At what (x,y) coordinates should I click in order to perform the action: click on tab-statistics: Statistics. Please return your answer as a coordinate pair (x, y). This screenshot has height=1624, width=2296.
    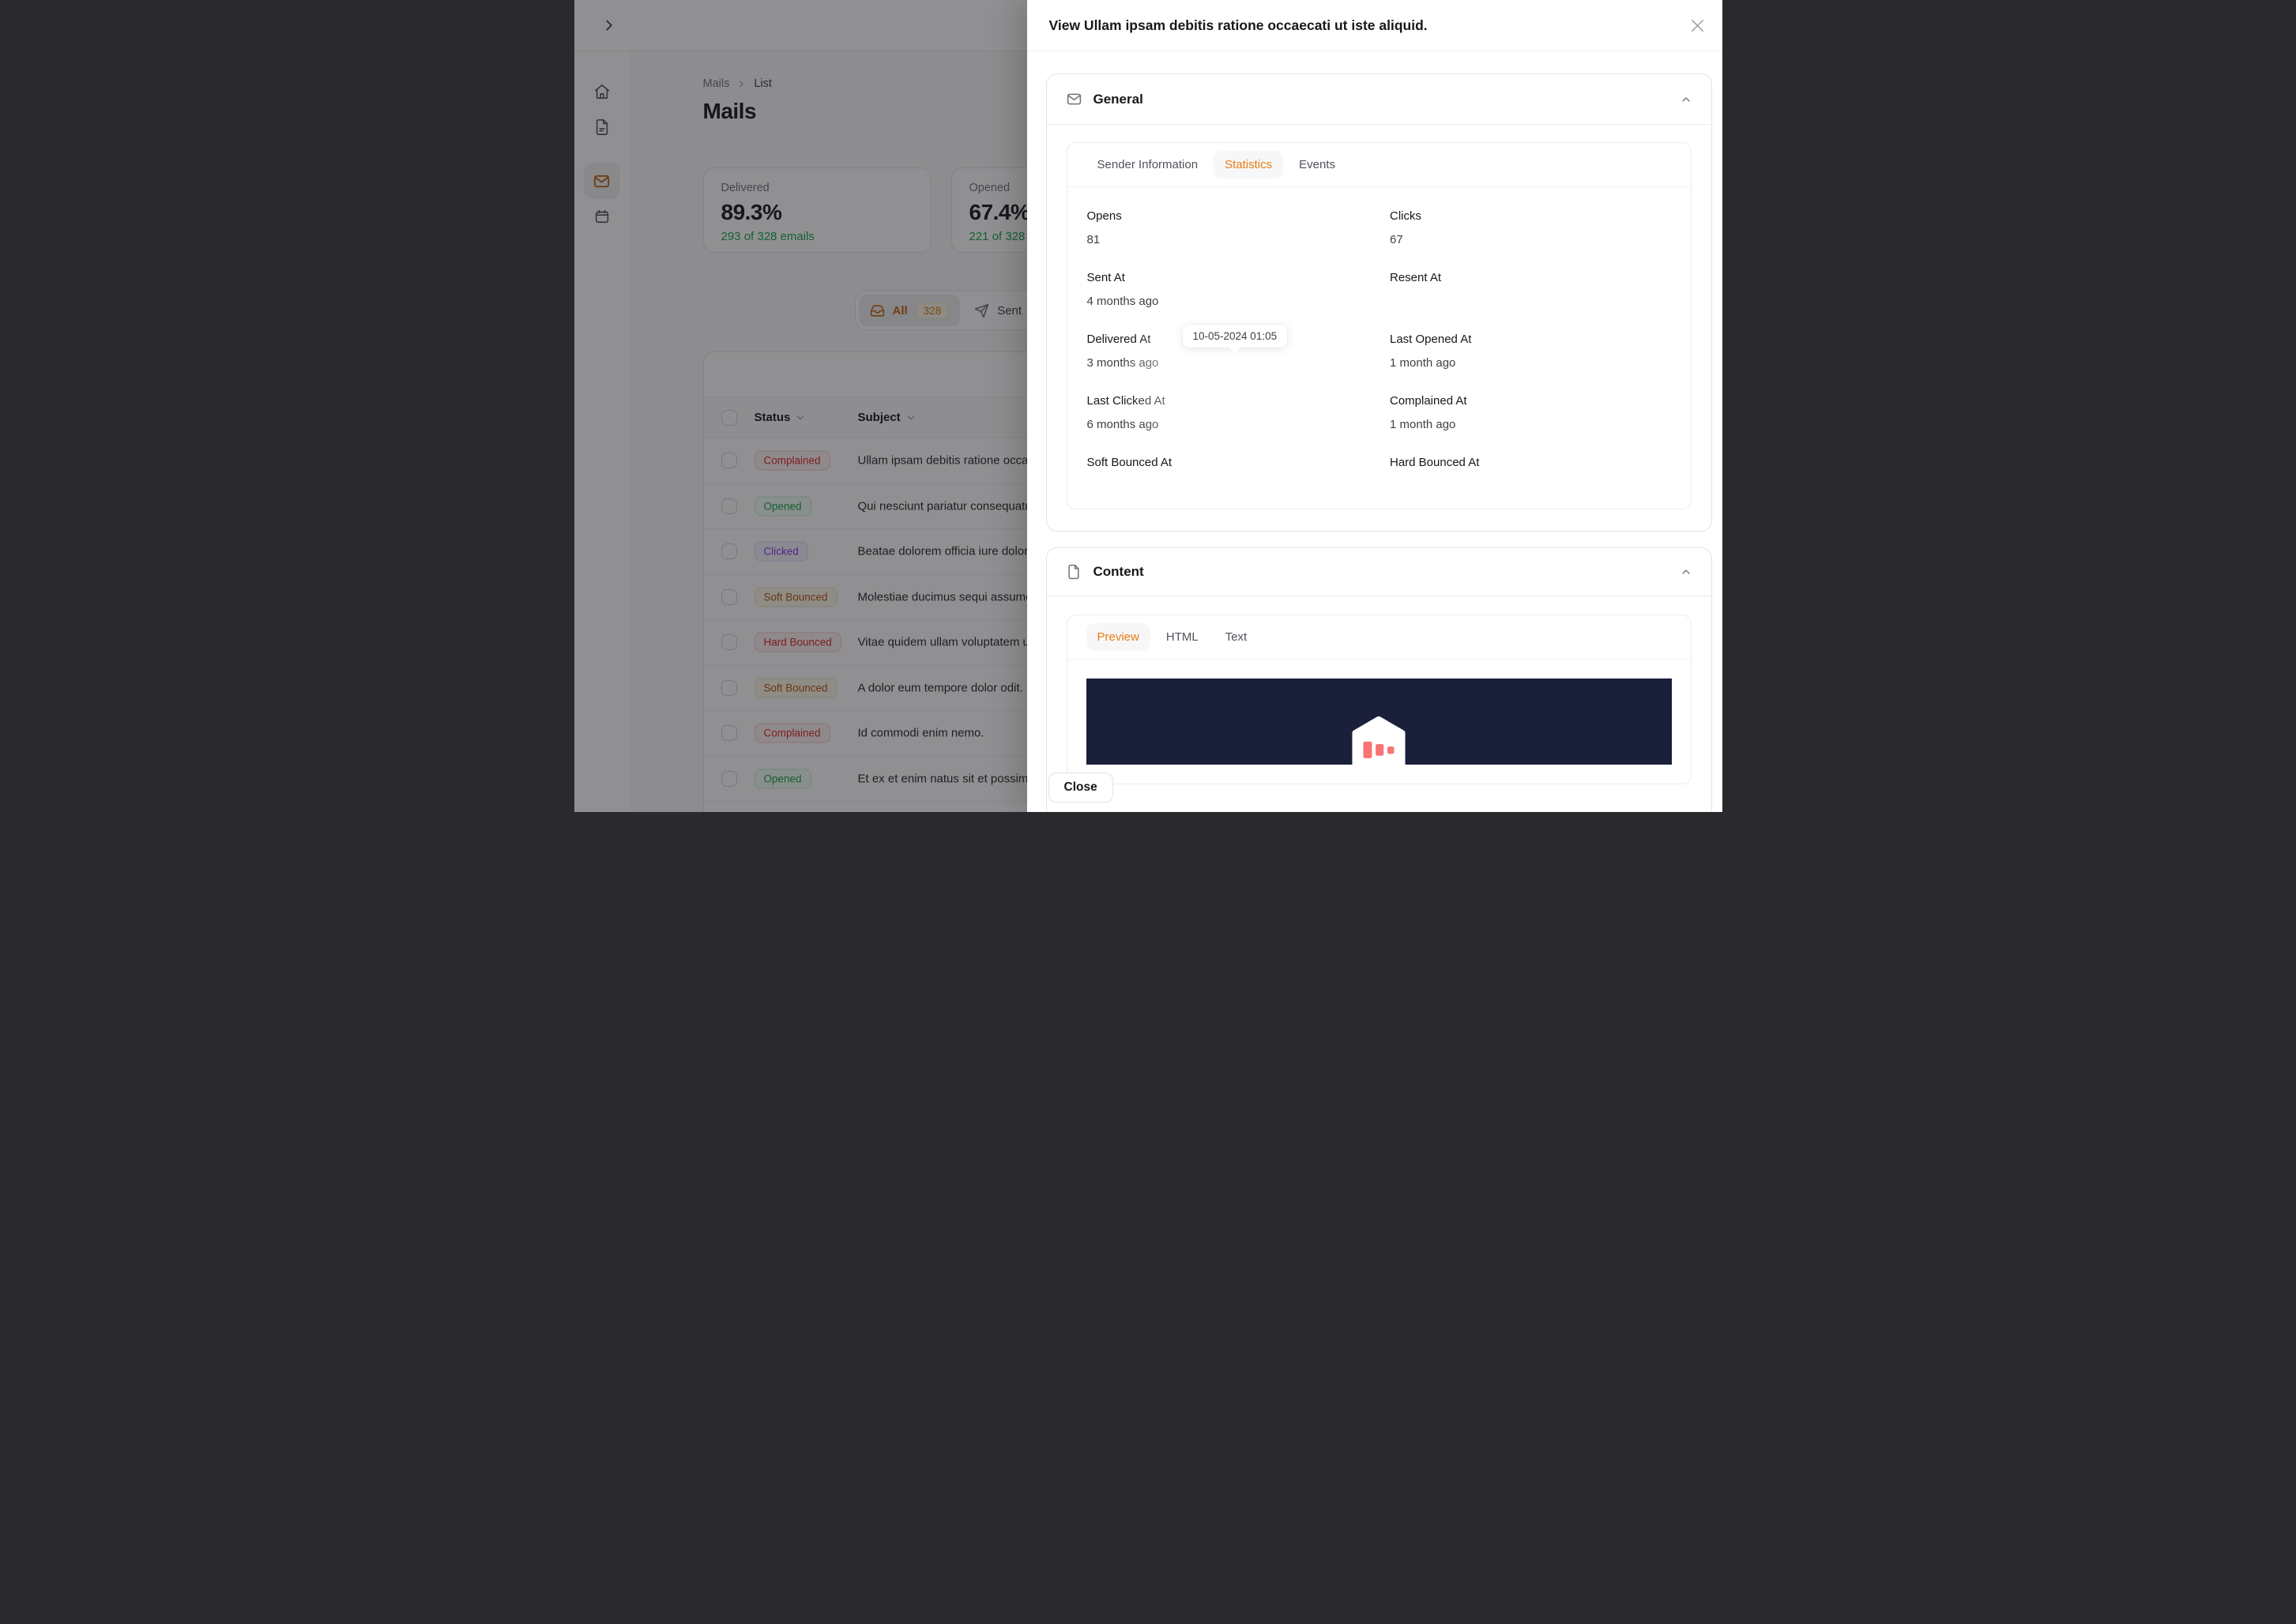
    Looking at the image, I should click on (1249, 165).